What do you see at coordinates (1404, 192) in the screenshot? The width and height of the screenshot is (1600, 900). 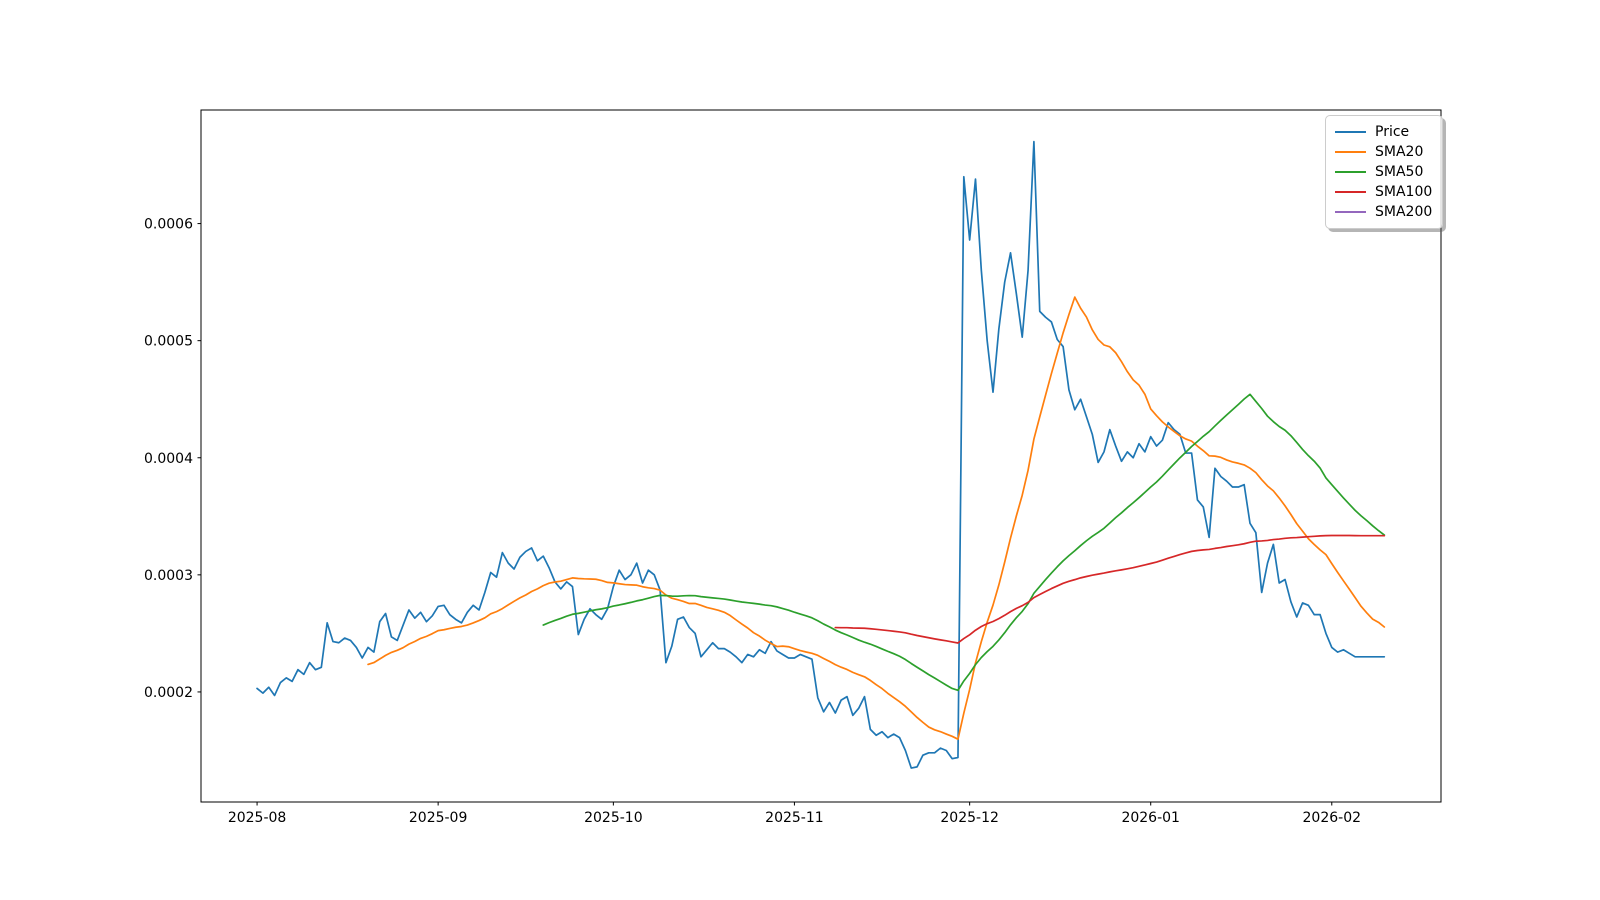 I see `legend-label-sma100: SMA100` at bounding box center [1404, 192].